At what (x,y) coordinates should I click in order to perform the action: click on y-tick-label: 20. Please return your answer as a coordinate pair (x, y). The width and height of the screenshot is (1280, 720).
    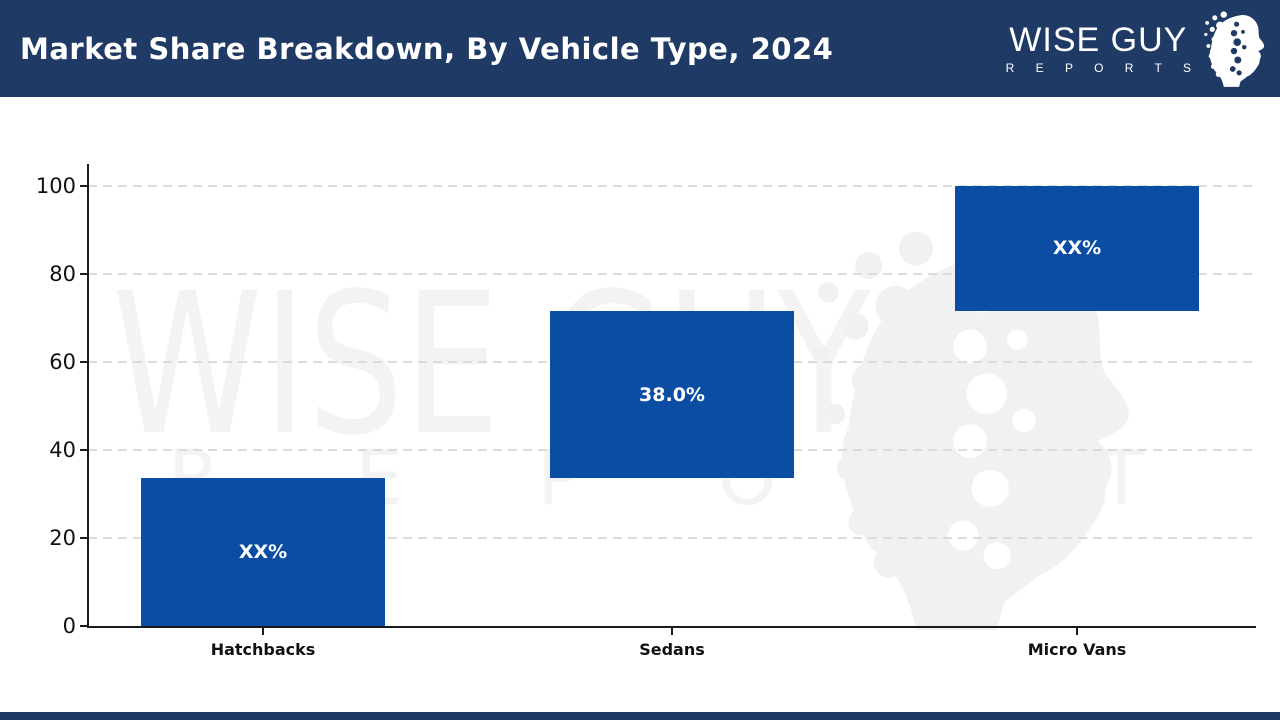
    Looking at the image, I should click on (62, 538).